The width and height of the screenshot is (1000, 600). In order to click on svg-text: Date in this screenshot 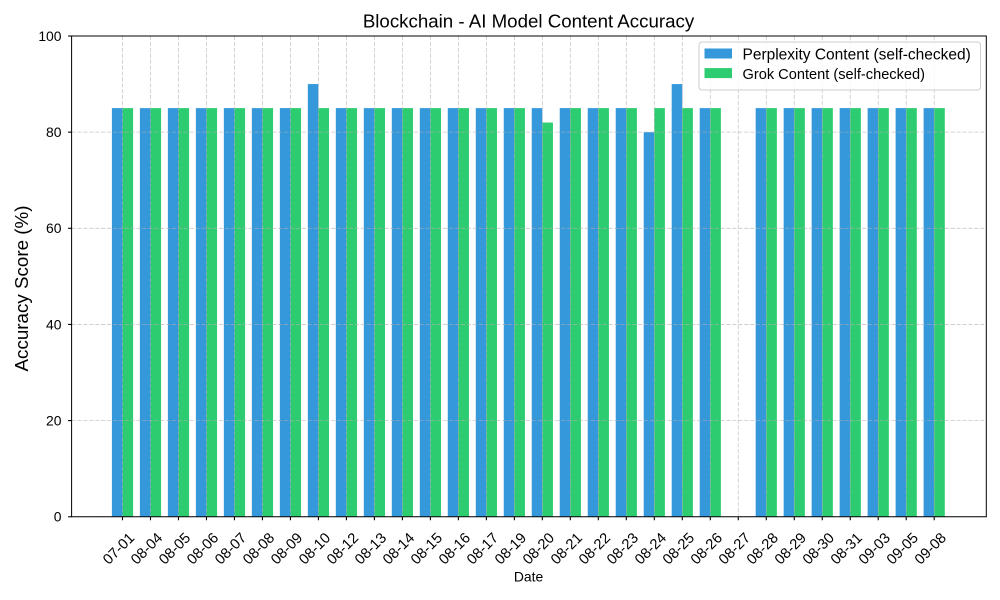, I will do `click(529, 577)`.